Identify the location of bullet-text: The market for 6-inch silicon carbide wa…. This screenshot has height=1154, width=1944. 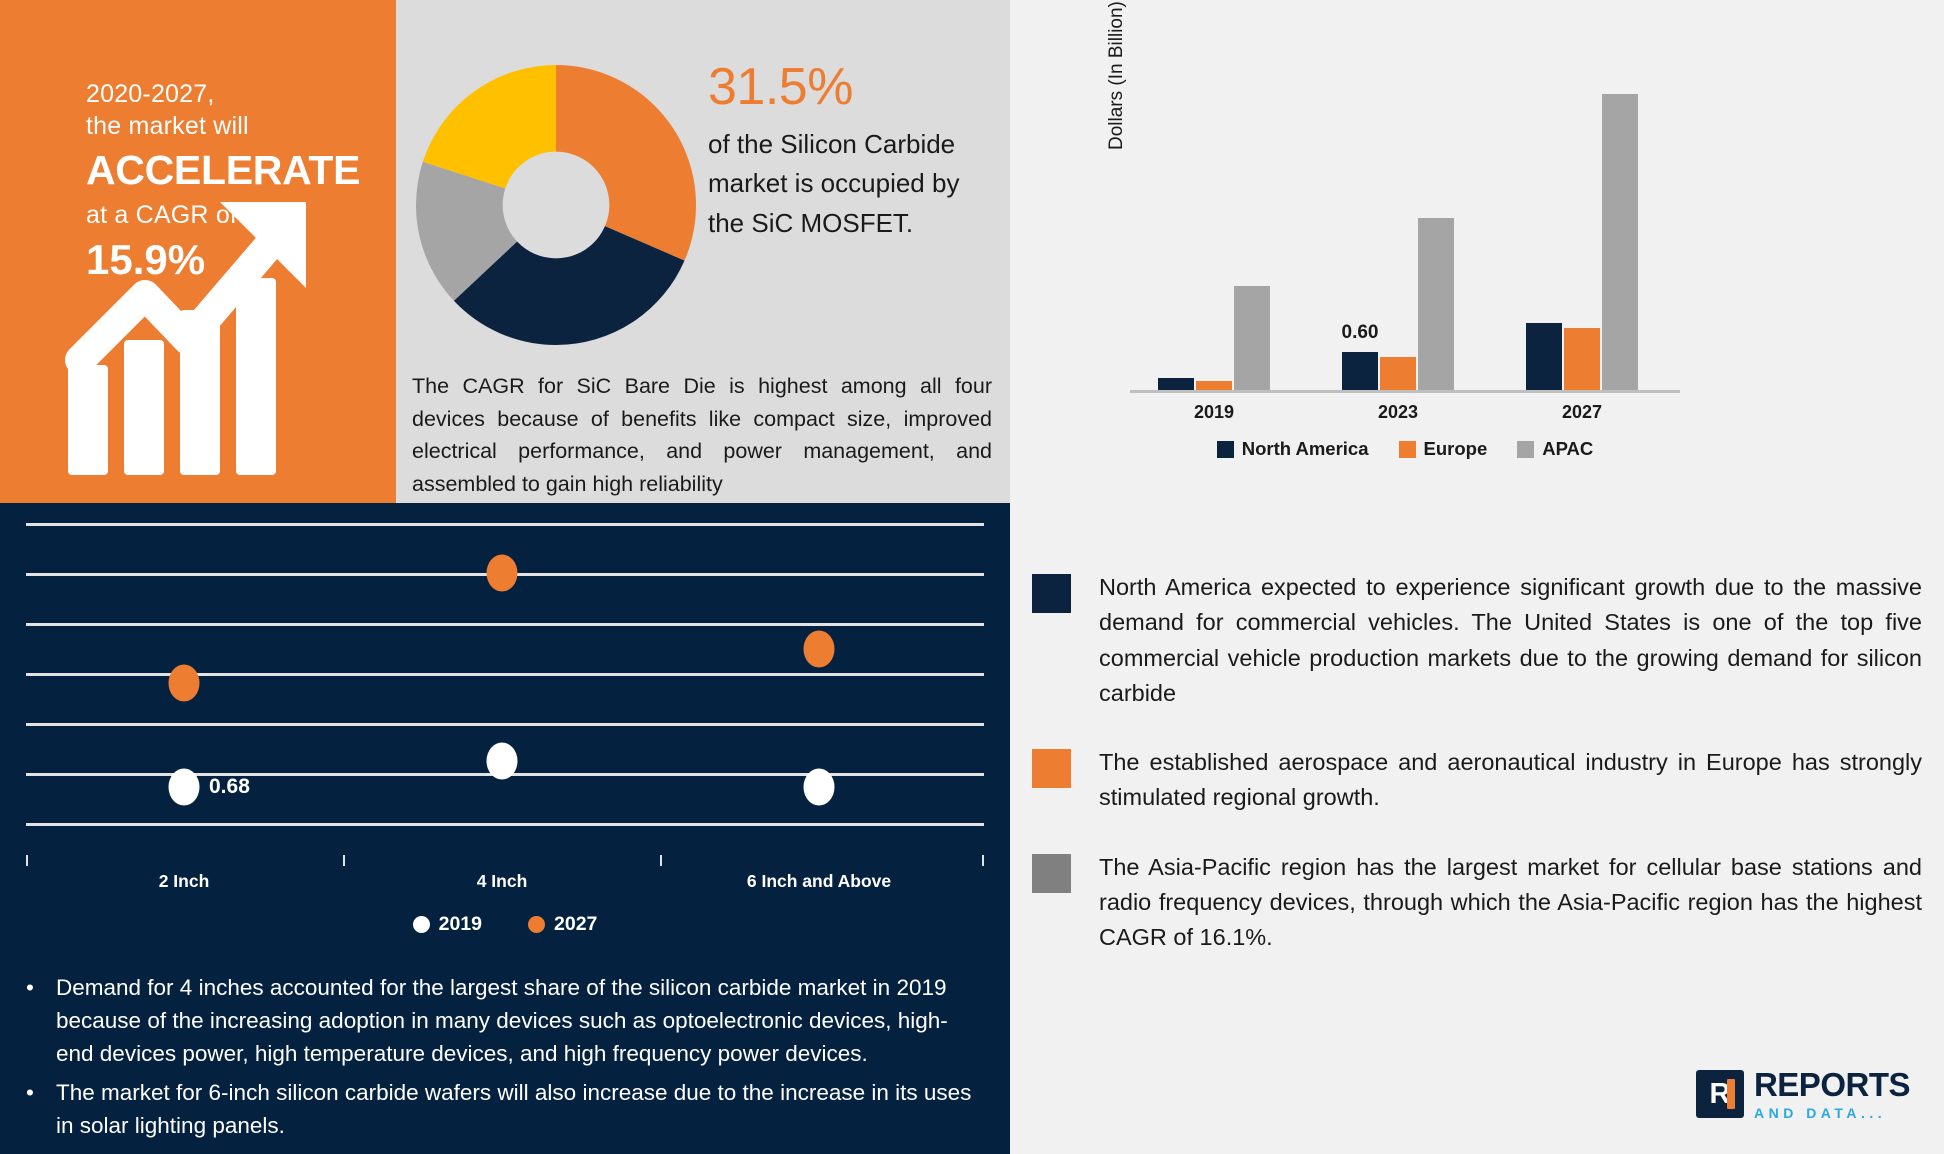
(514, 1109).